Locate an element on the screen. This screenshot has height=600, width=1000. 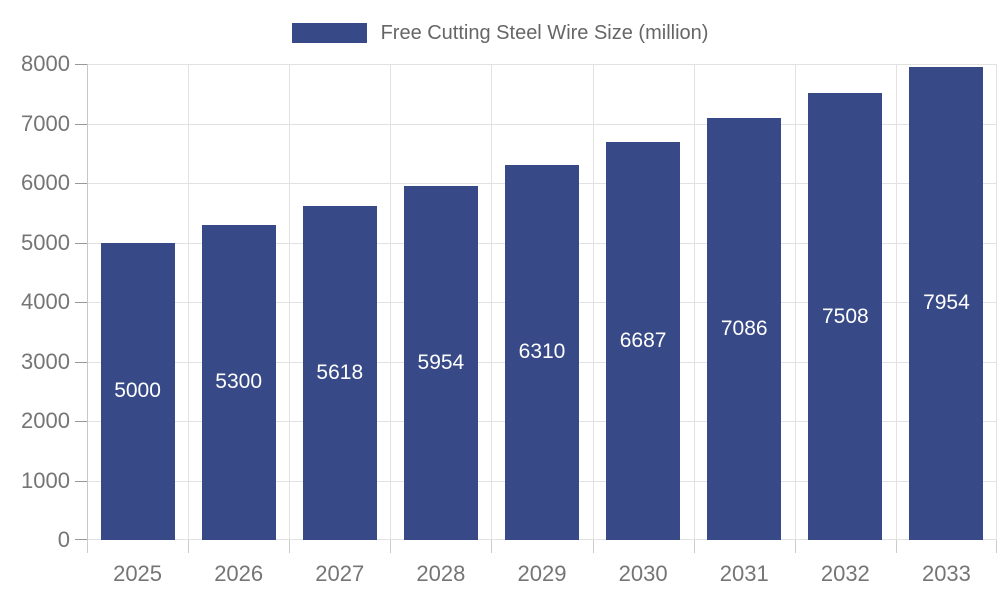
y-axis-tick-label: 4000 is located at coordinates (45, 301).